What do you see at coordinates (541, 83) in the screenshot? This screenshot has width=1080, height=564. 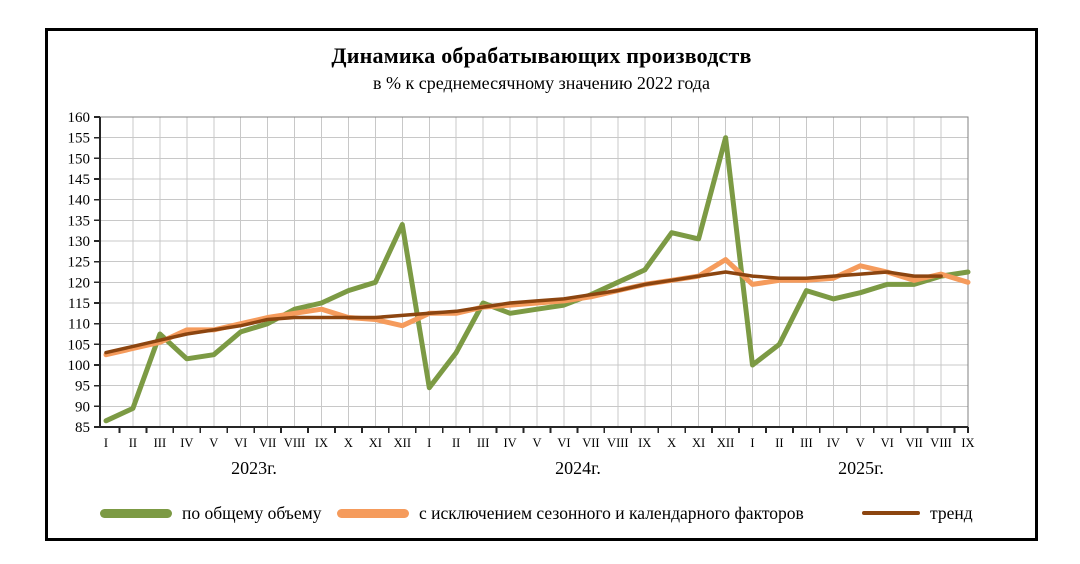 I see `chart-subtitle: в % к среднемесячному значению 2022 года` at bounding box center [541, 83].